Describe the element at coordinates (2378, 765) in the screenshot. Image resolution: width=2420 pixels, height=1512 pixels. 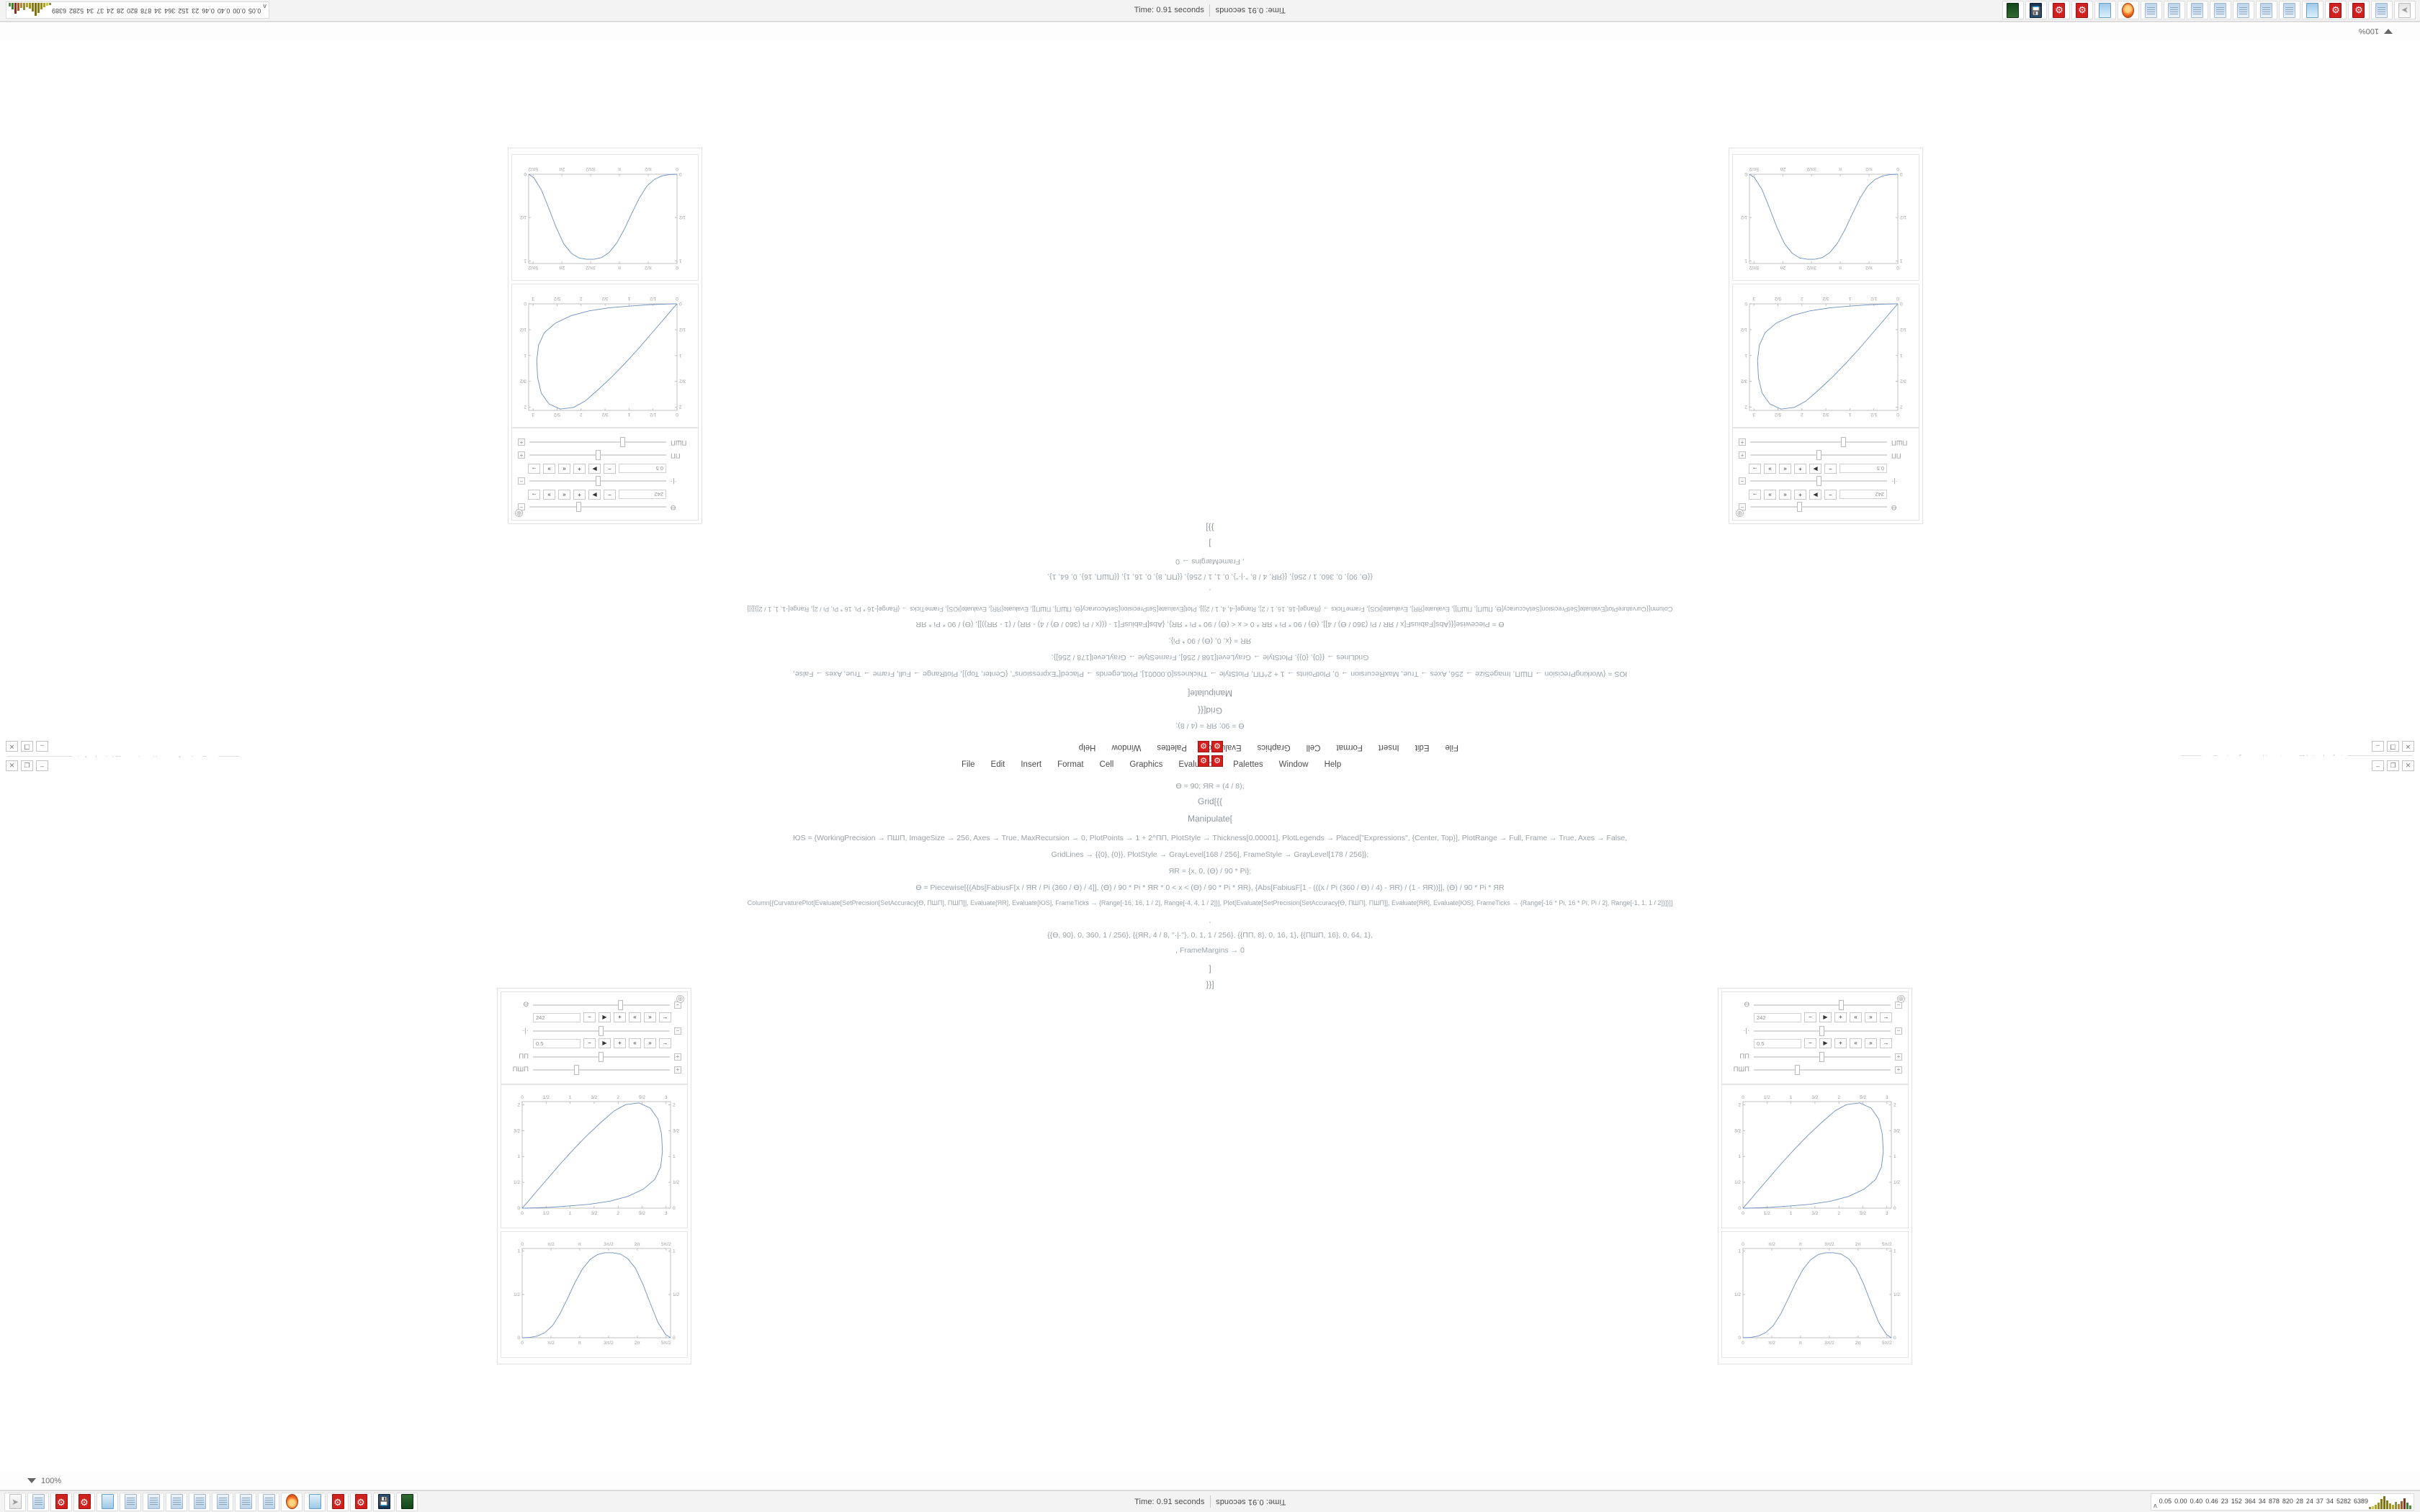
I see `minimize-icon: –` at that location.